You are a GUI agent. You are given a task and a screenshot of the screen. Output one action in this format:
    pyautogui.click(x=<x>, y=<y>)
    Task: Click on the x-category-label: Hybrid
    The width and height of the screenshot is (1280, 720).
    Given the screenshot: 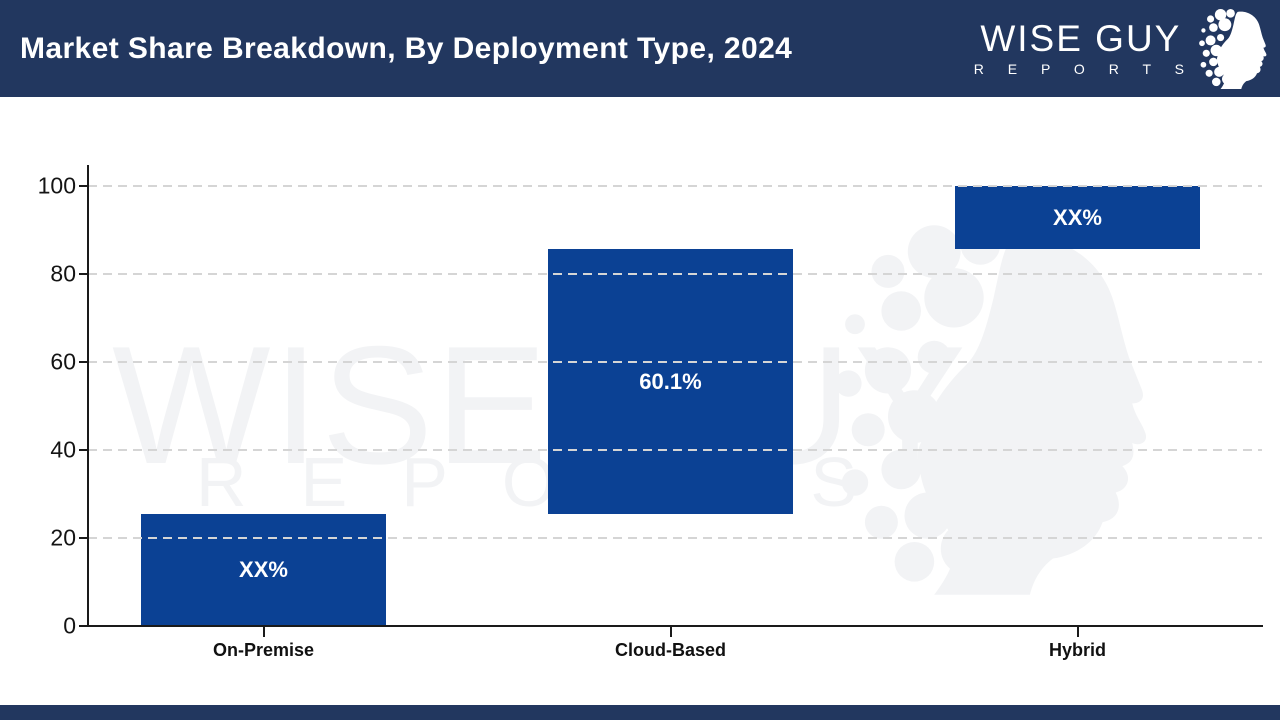 What is the action you would take?
    pyautogui.click(x=1077, y=650)
    